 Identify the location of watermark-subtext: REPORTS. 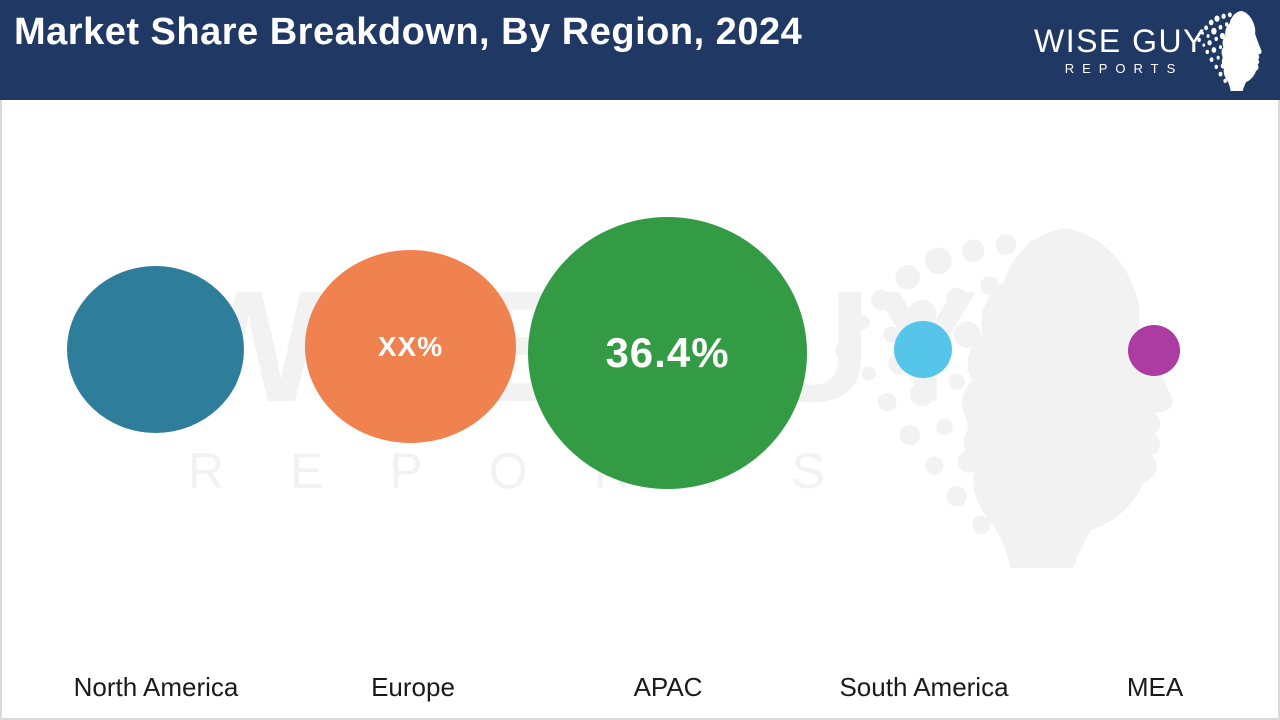
(539, 471).